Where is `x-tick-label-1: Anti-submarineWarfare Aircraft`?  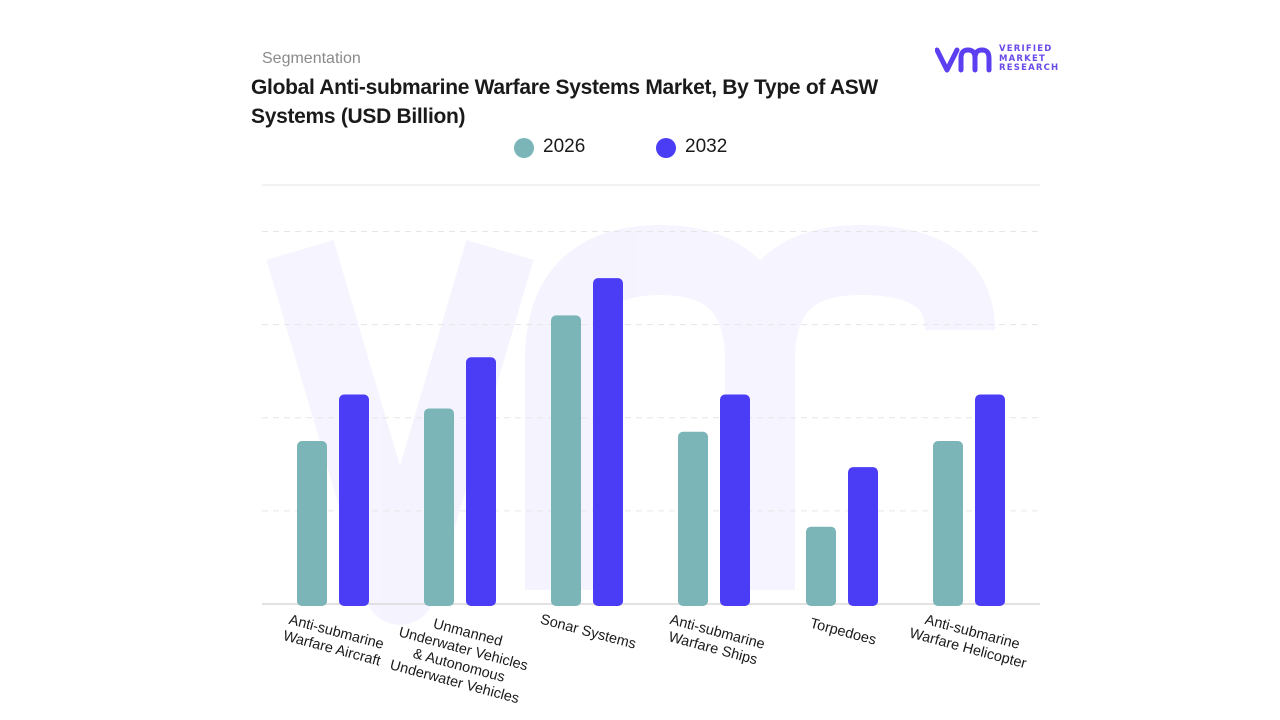 x-tick-label-1: Anti-submarineWarfare Aircraft is located at coordinates (333, 641).